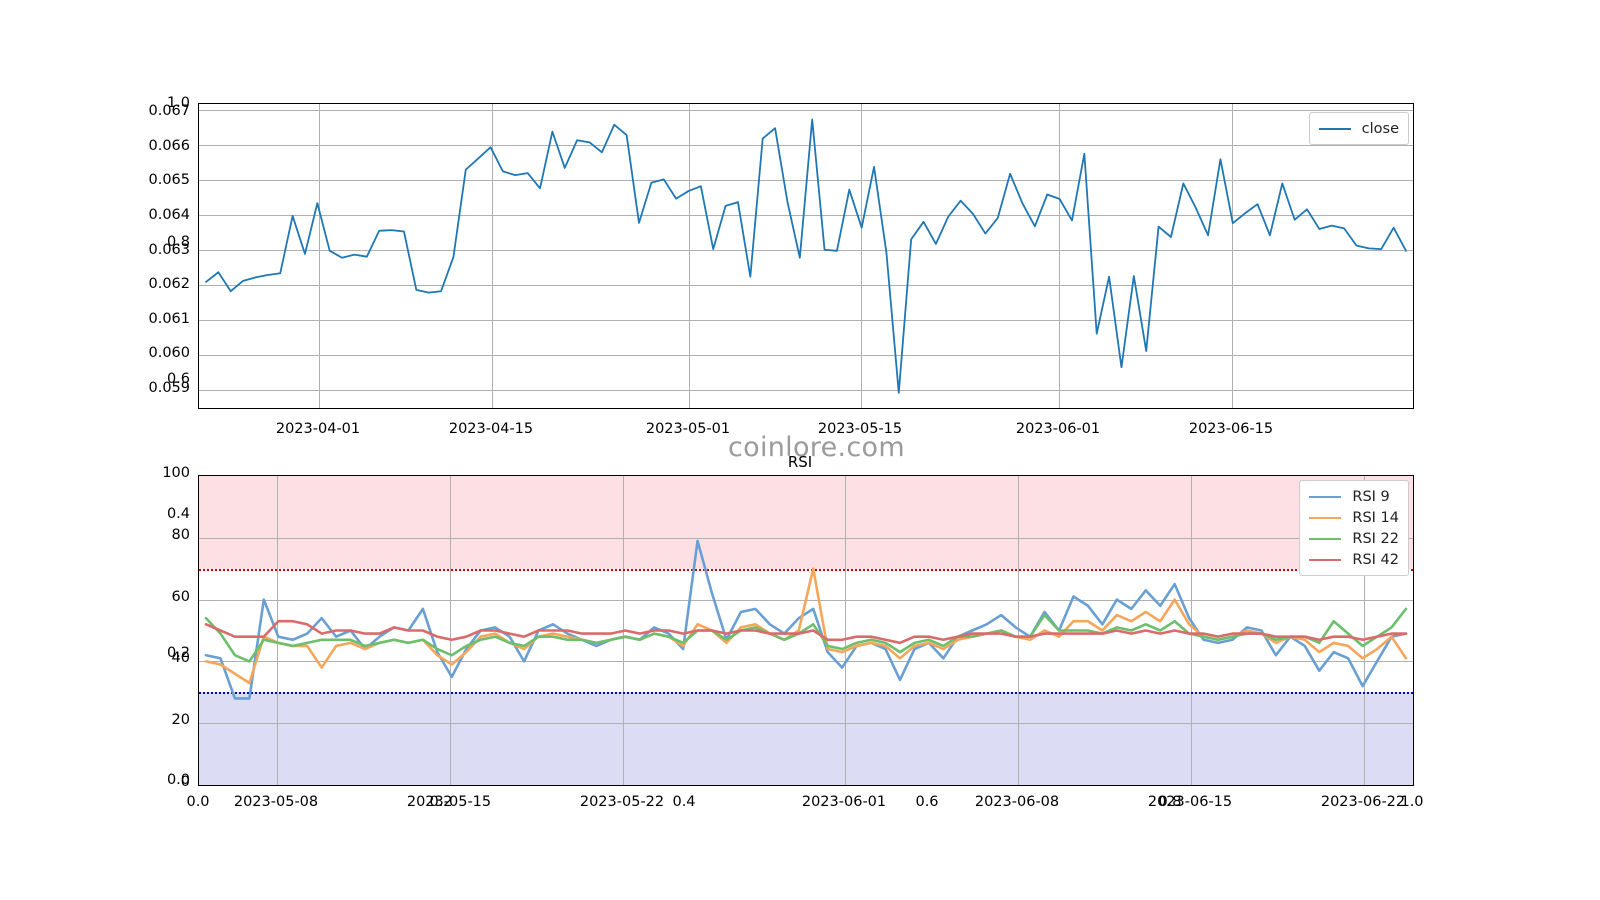 This screenshot has width=1600, height=900. Describe the element at coordinates (169, 145) in the screenshot. I see `axis-tick-label: 0.066` at that location.